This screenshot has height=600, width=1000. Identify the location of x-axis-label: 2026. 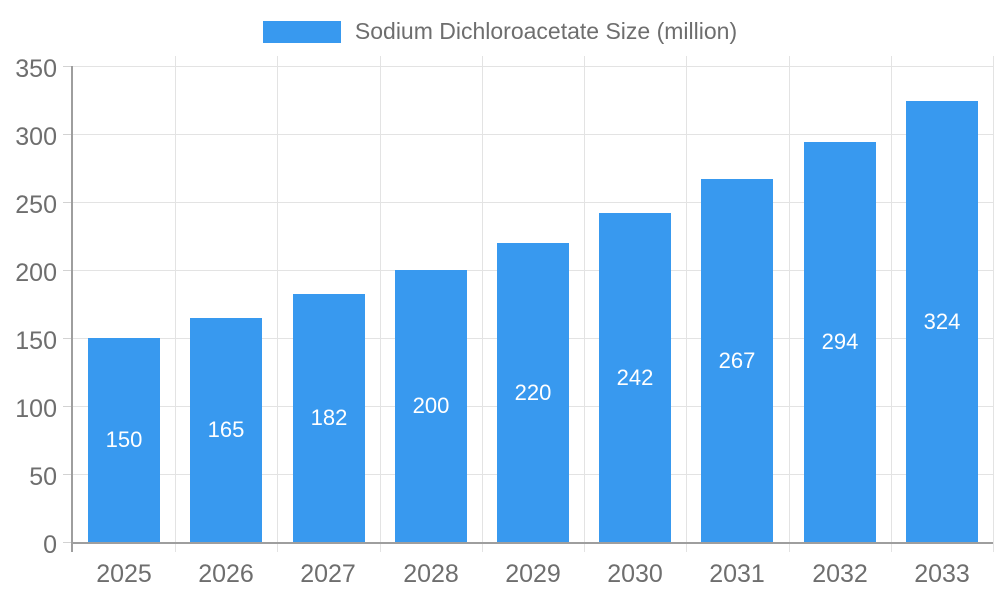
(226, 574).